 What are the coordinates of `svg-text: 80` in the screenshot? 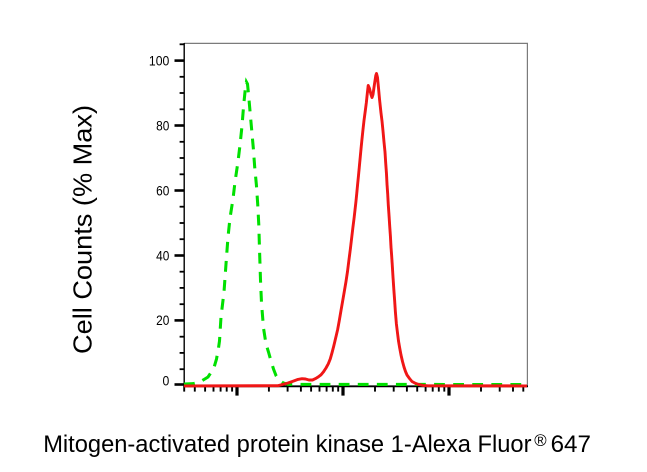 It's located at (162, 125).